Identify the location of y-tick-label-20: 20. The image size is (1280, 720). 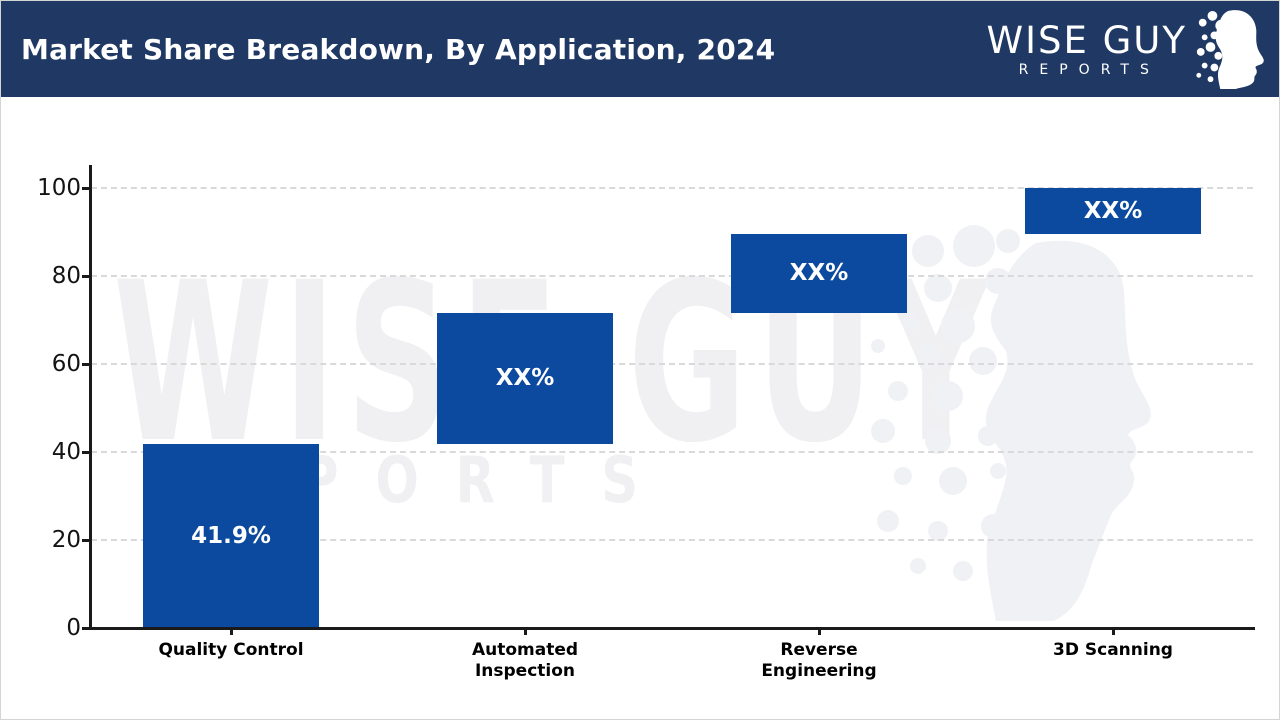
(66, 540).